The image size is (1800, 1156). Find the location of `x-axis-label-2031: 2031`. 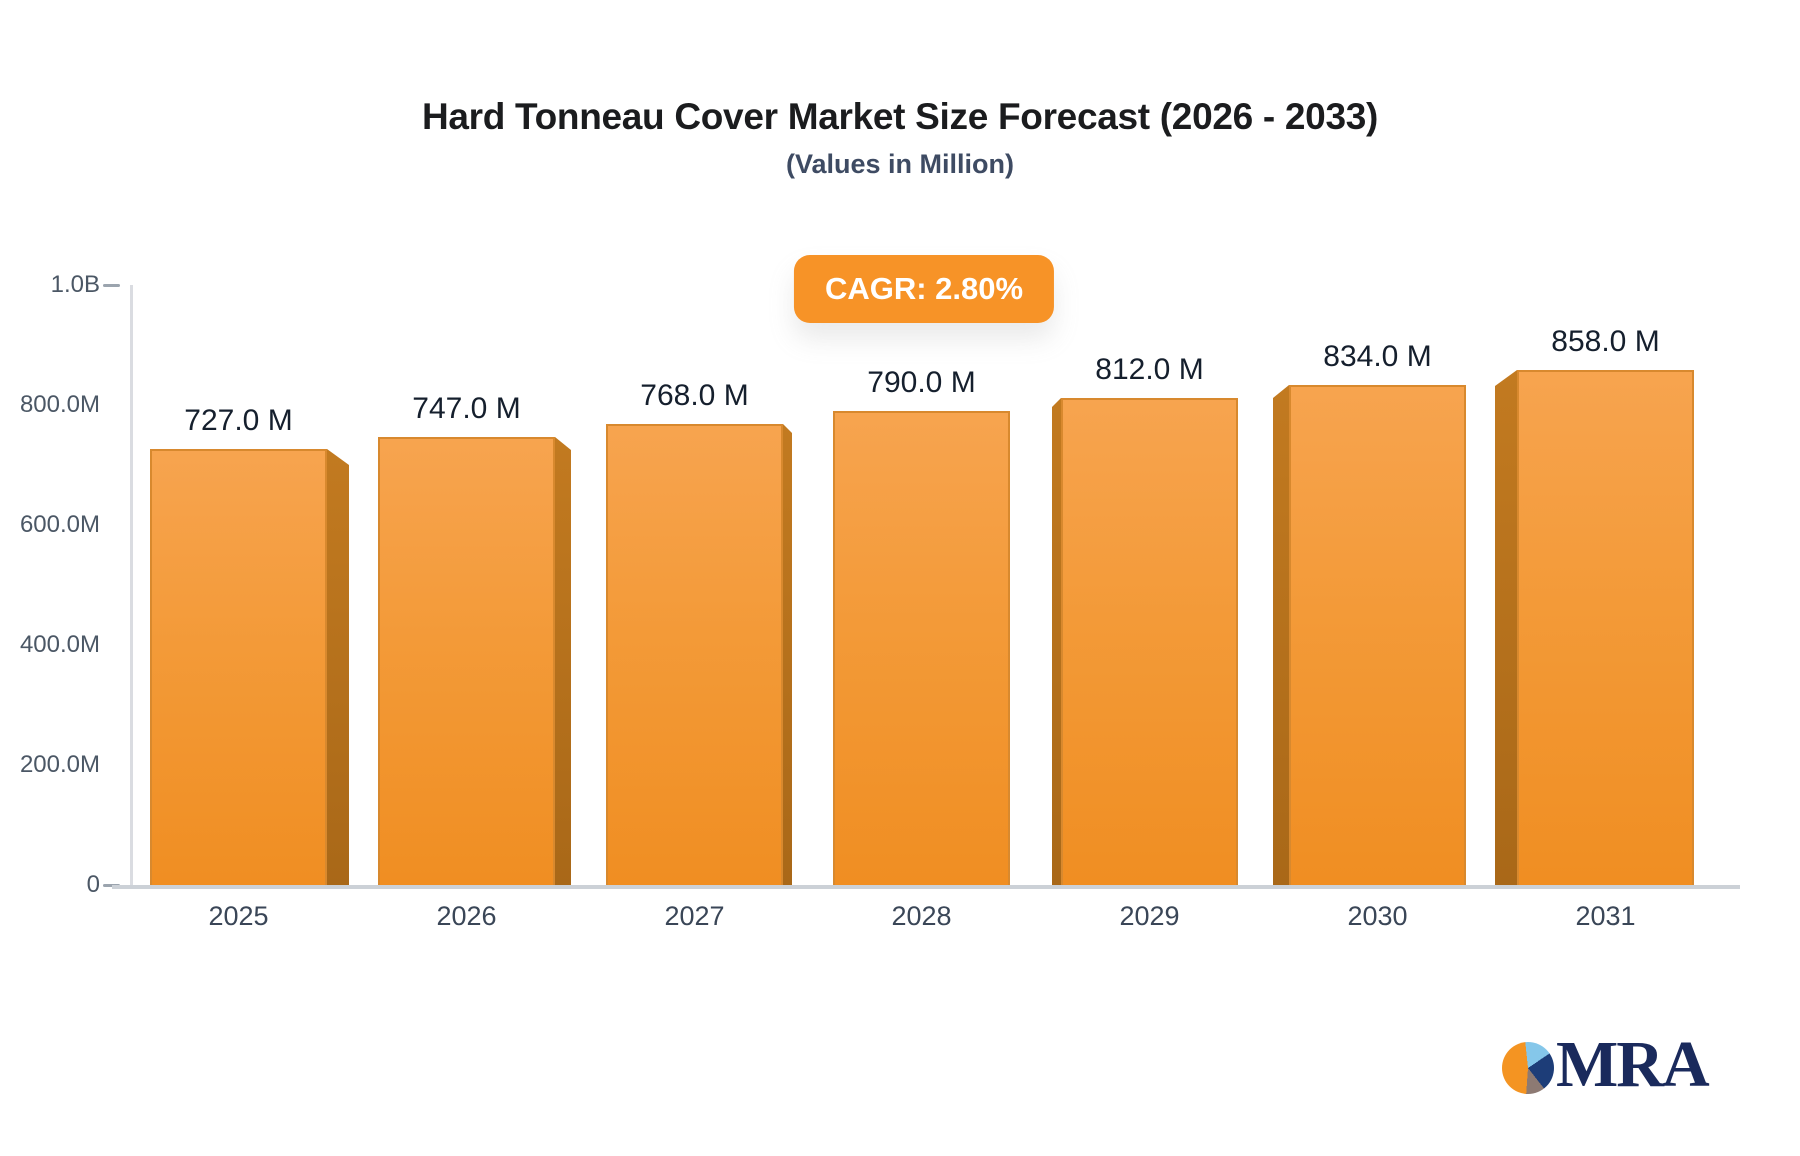

x-axis-label-2031: 2031 is located at coordinates (1605, 916).